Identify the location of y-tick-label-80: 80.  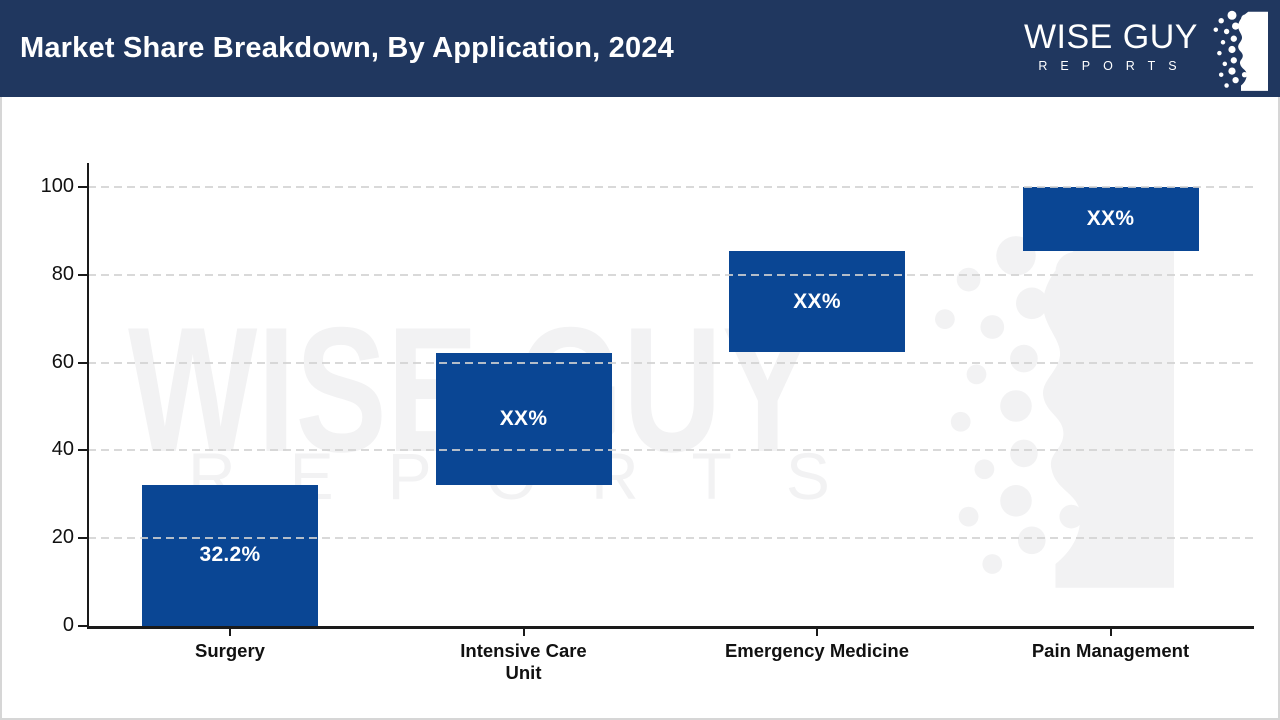
(62, 273).